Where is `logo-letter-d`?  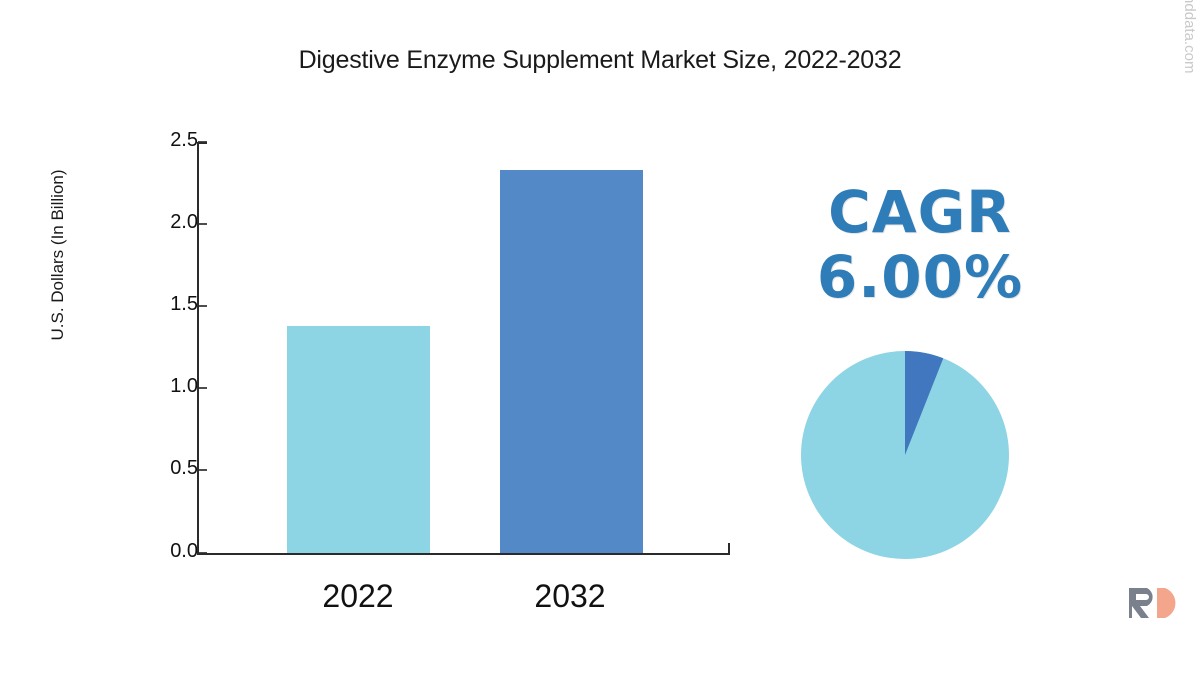
logo-letter-d is located at coordinates (1166, 603).